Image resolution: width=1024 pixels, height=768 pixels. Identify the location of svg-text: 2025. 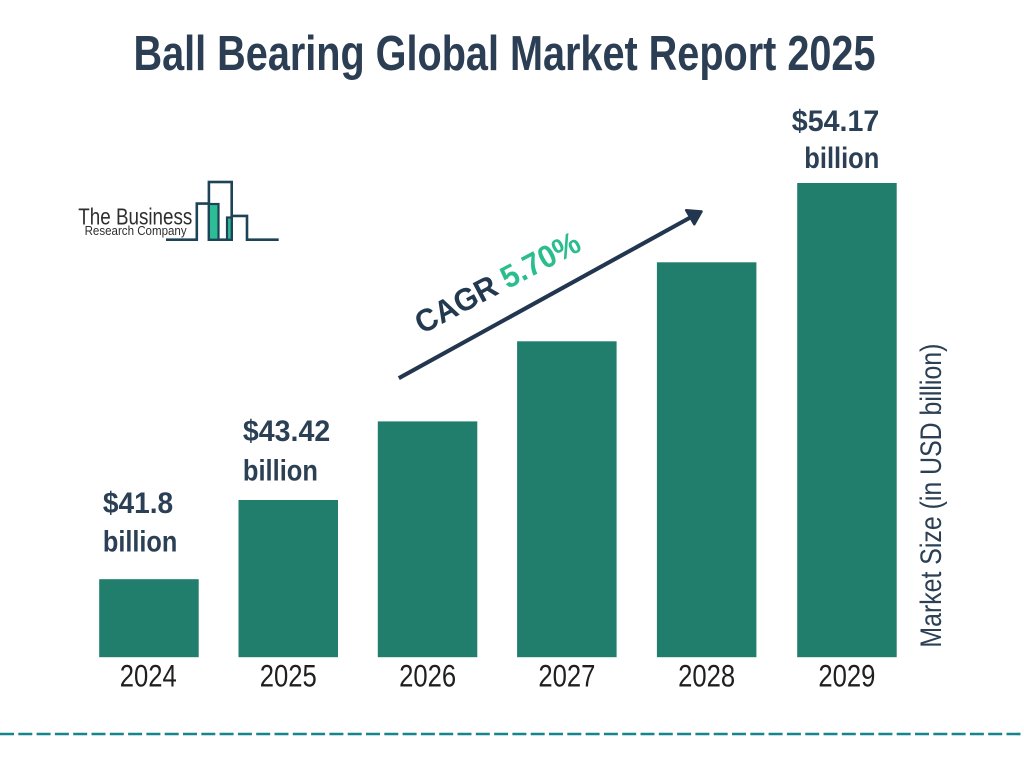
(288, 676).